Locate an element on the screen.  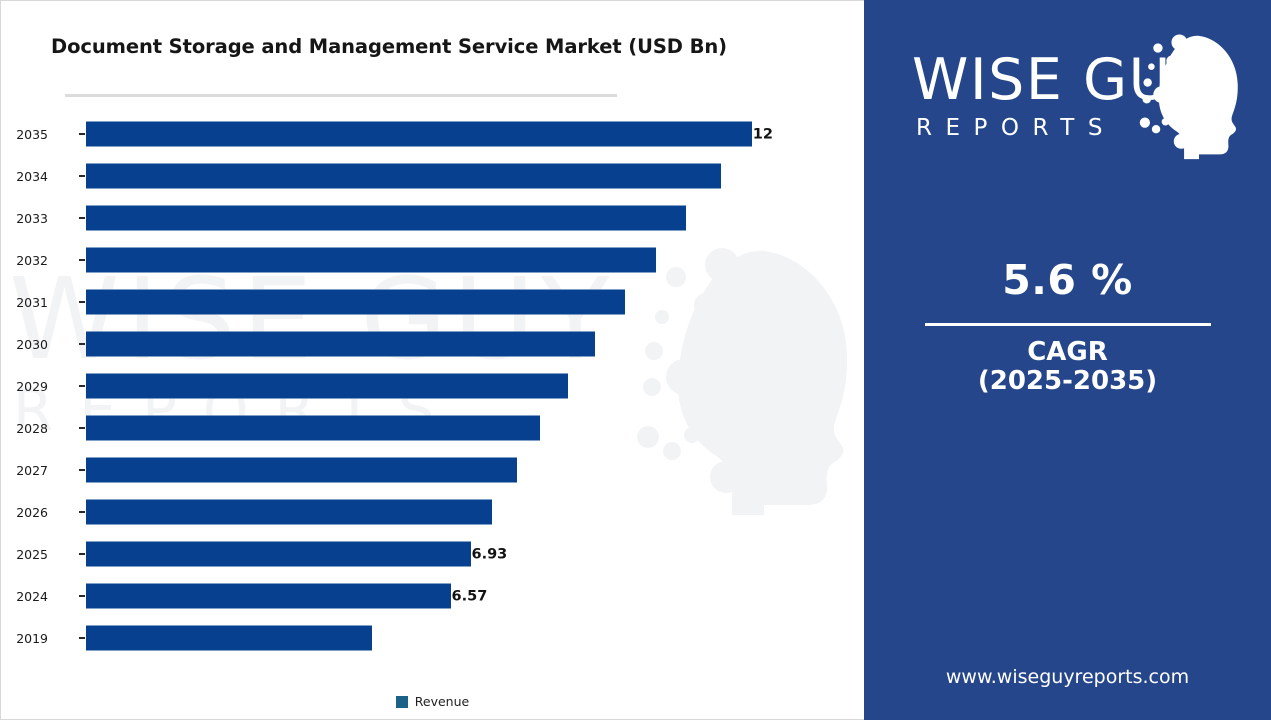
cagr-value: 5.6 % is located at coordinates (1067, 280).